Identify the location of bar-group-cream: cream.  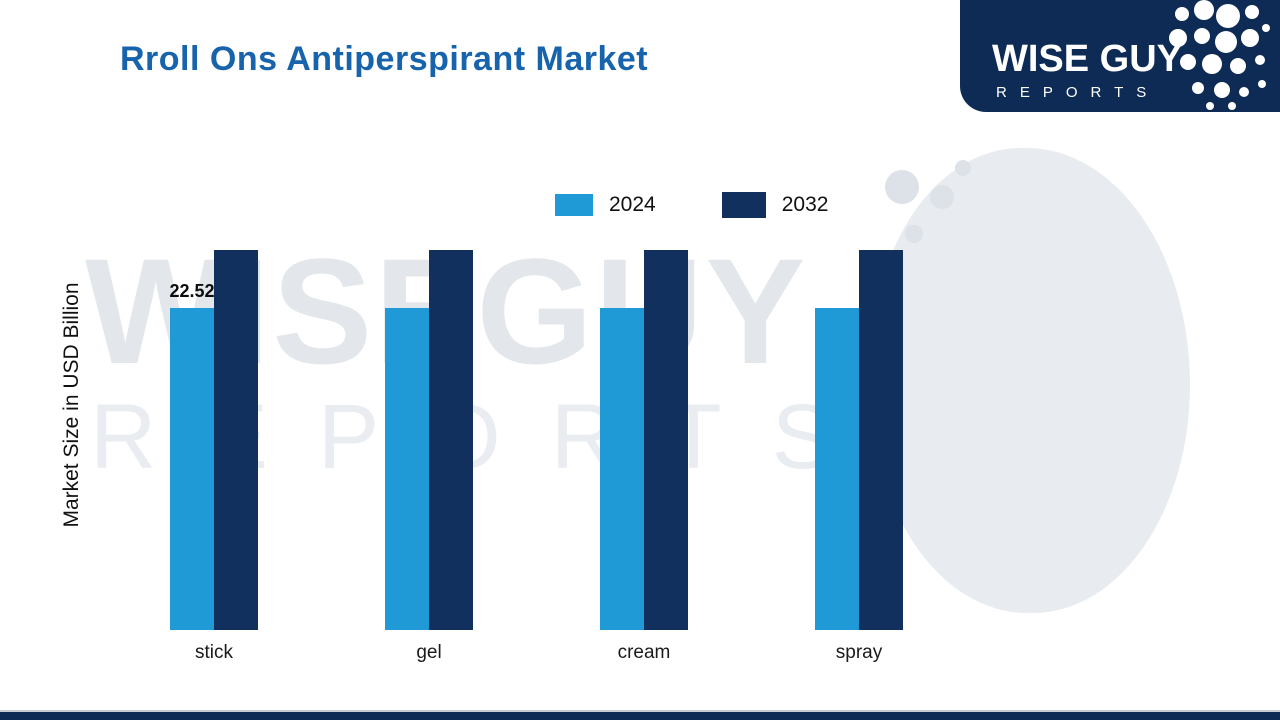
(644, 446).